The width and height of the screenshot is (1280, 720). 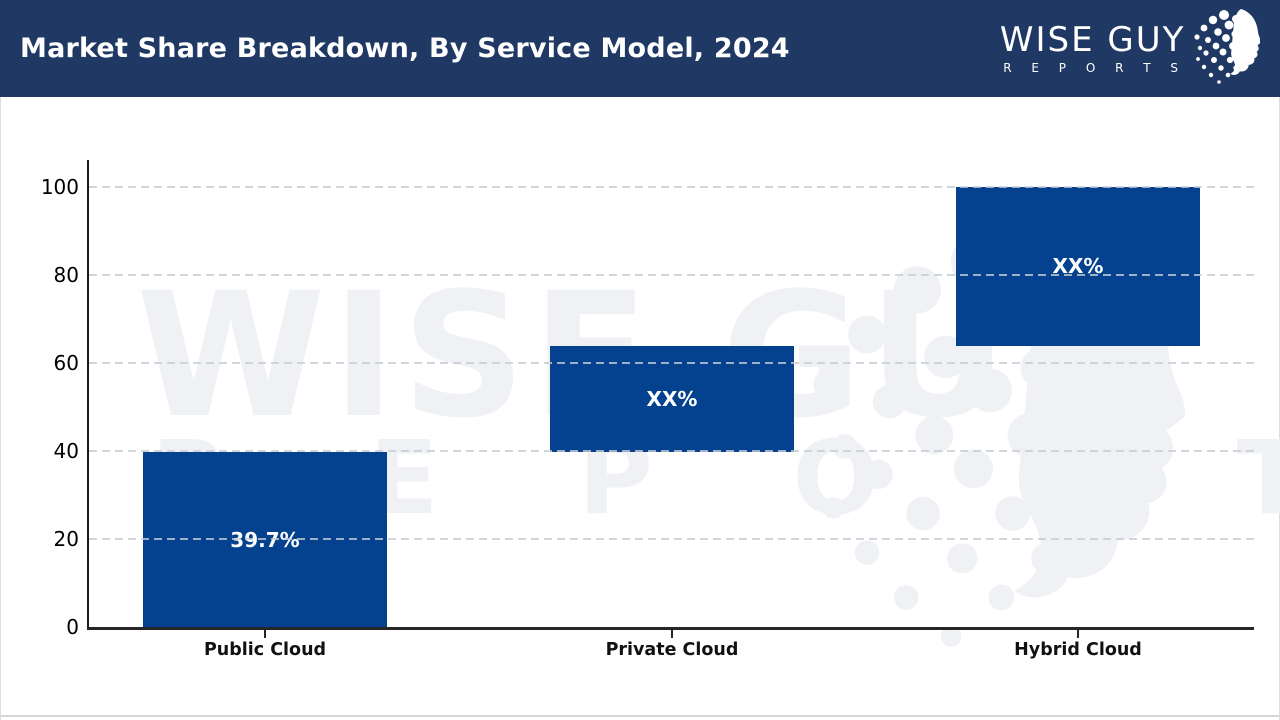 I want to click on gridline-y80, so click(x=671, y=274).